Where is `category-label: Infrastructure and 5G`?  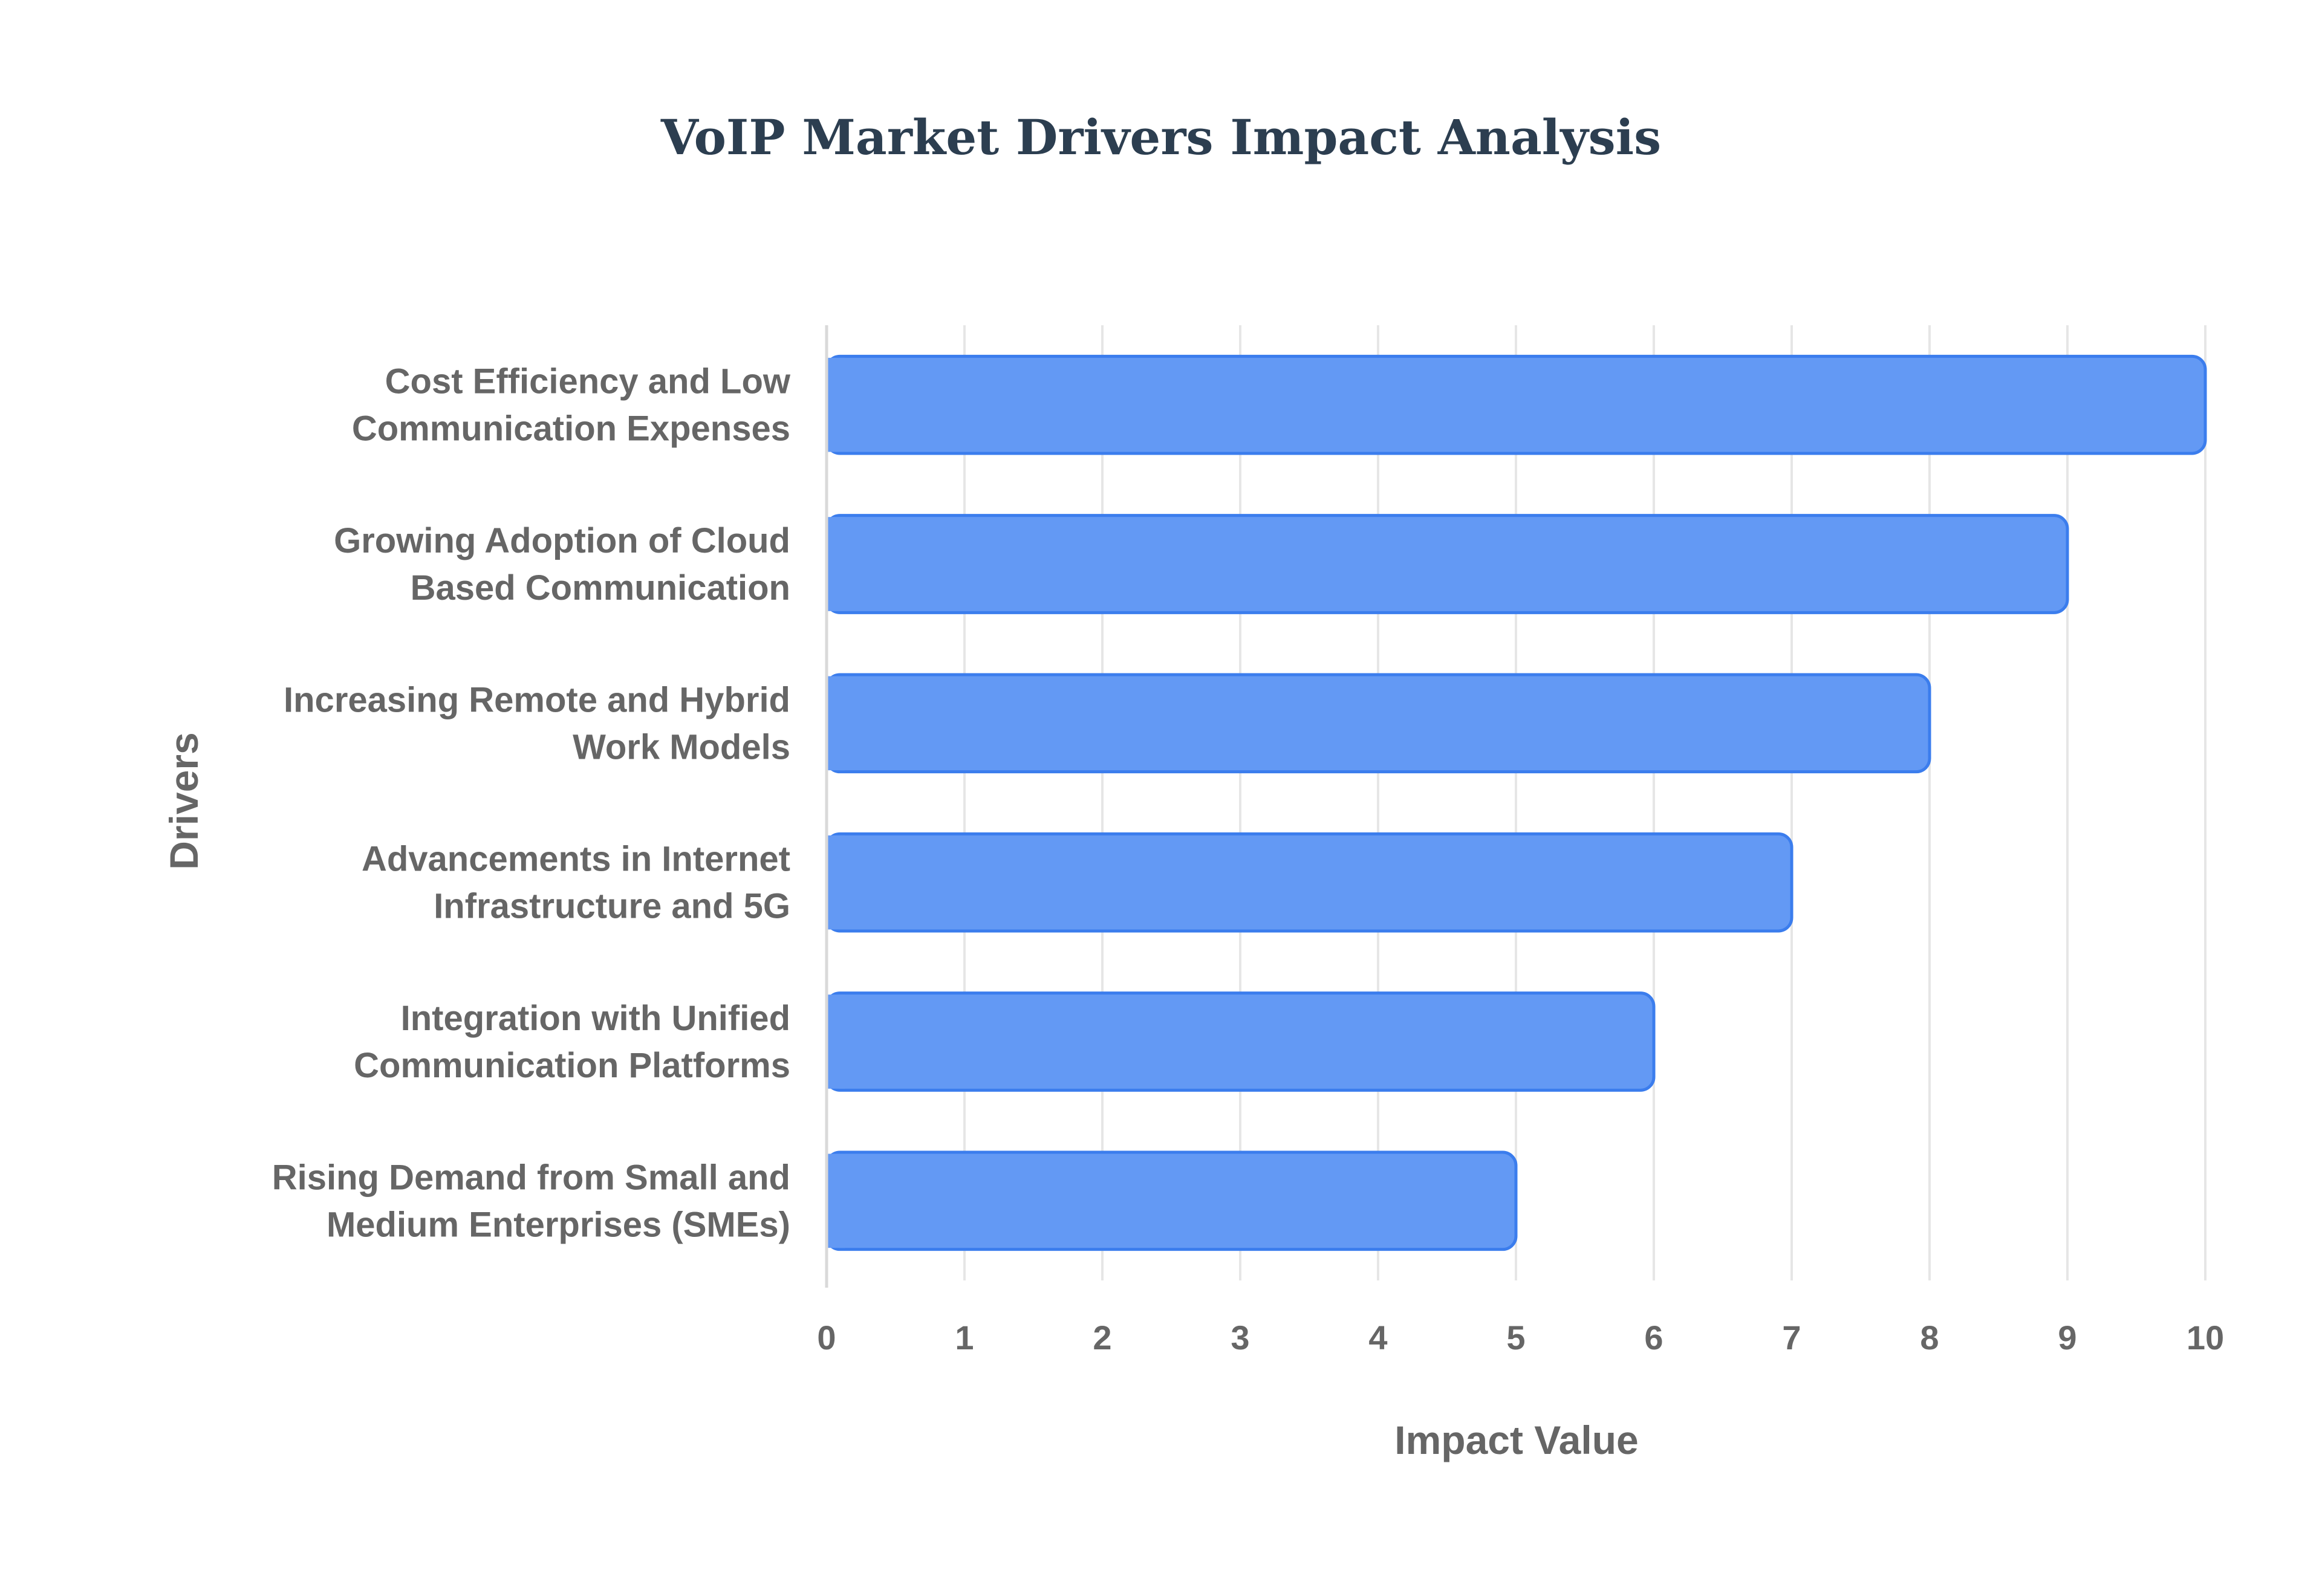 category-label: Infrastructure and 5G is located at coordinates (612, 906).